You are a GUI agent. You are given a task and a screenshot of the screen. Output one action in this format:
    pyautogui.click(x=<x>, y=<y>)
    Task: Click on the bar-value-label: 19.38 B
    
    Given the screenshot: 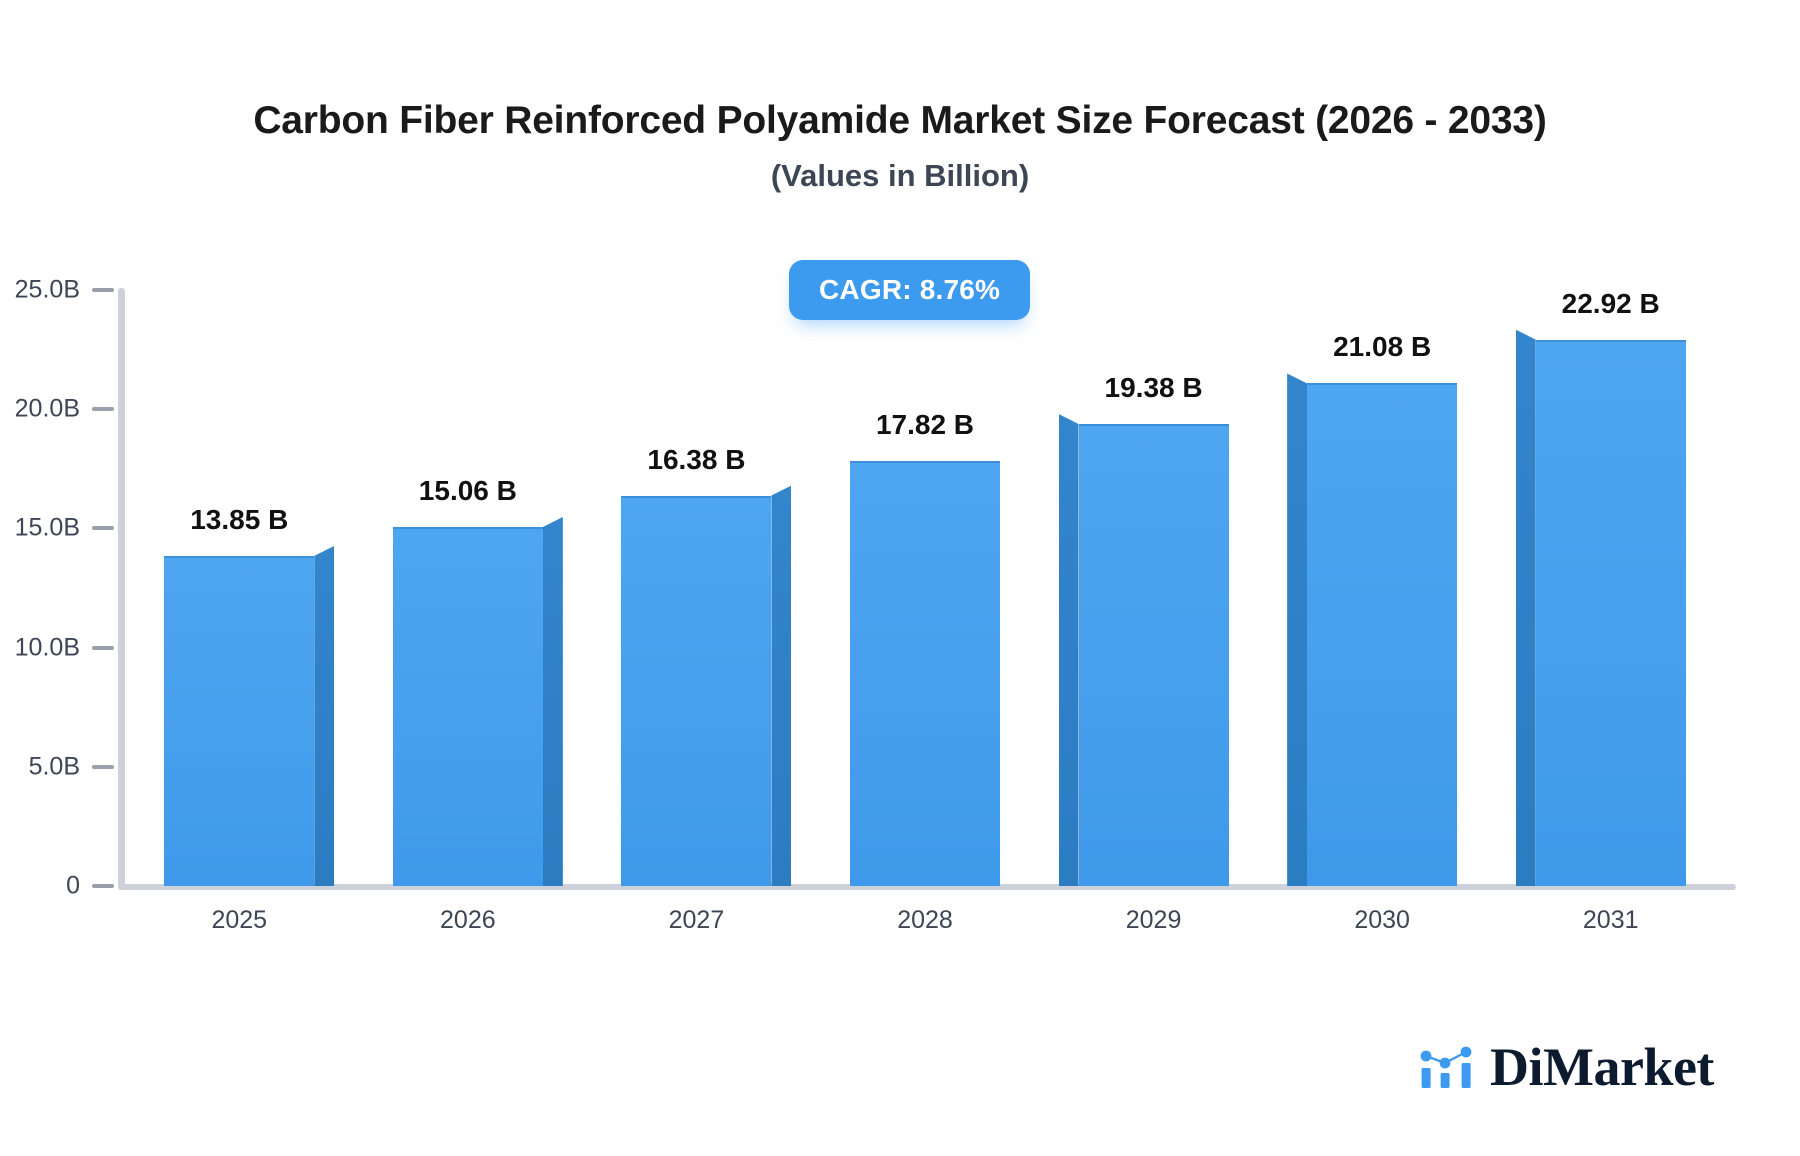 What is the action you would take?
    pyautogui.click(x=1153, y=387)
    